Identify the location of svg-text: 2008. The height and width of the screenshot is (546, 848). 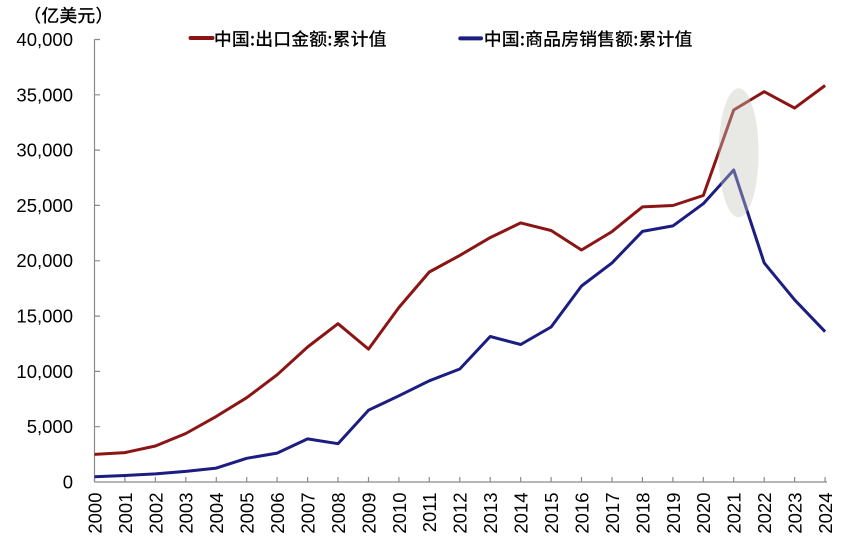
(338, 513).